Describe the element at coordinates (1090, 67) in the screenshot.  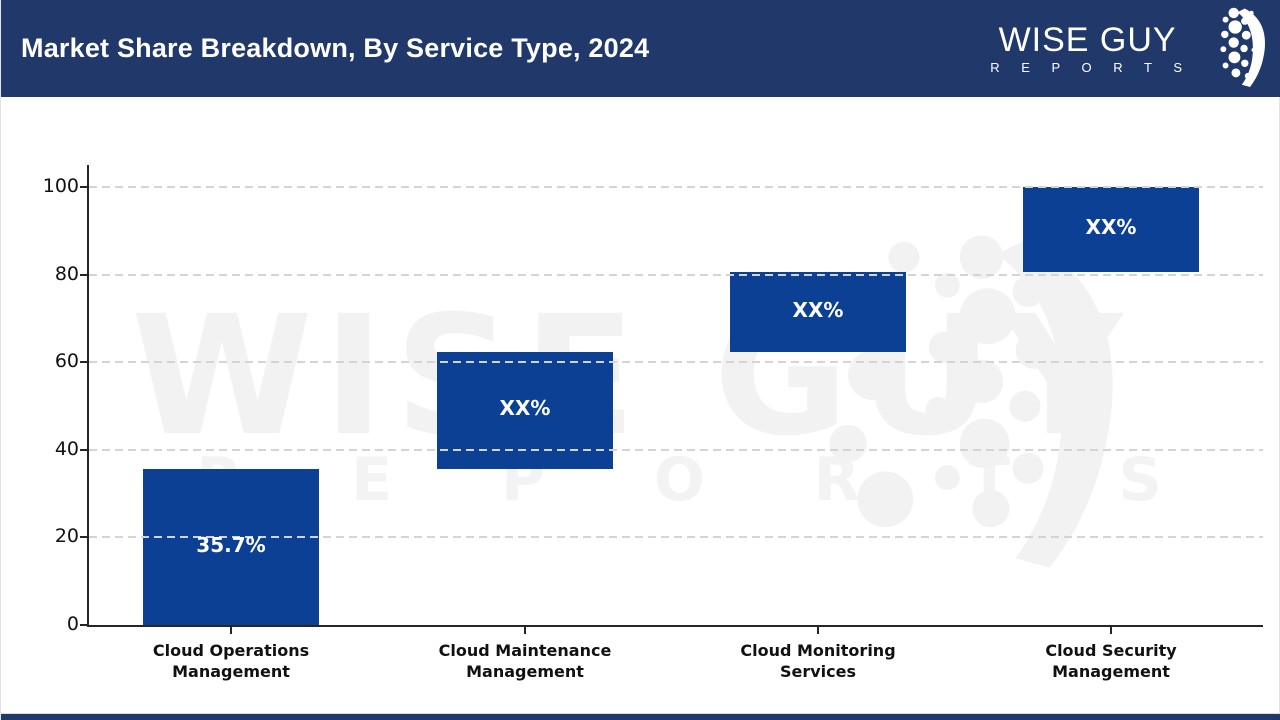
I see `brand-subname: R E P O R T S` at that location.